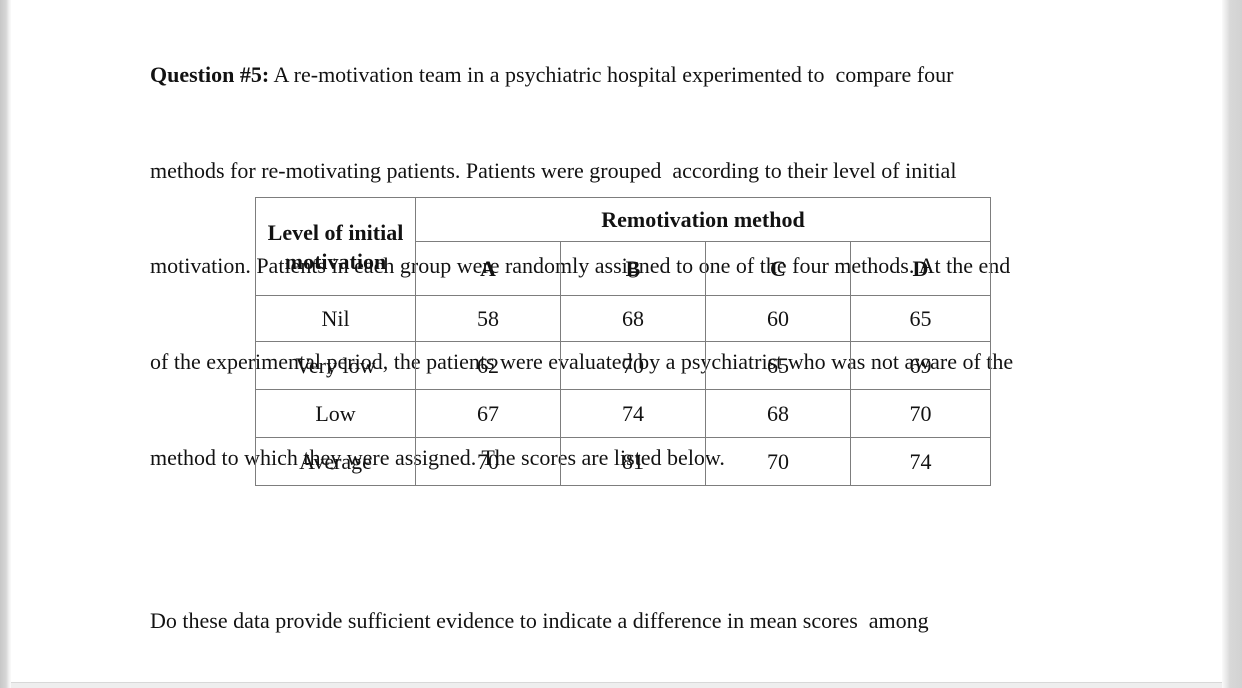 The image size is (1242, 688). Describe the element at coordinates (335, 318) in the screenshot. I see `row-label: Nil` at that location.